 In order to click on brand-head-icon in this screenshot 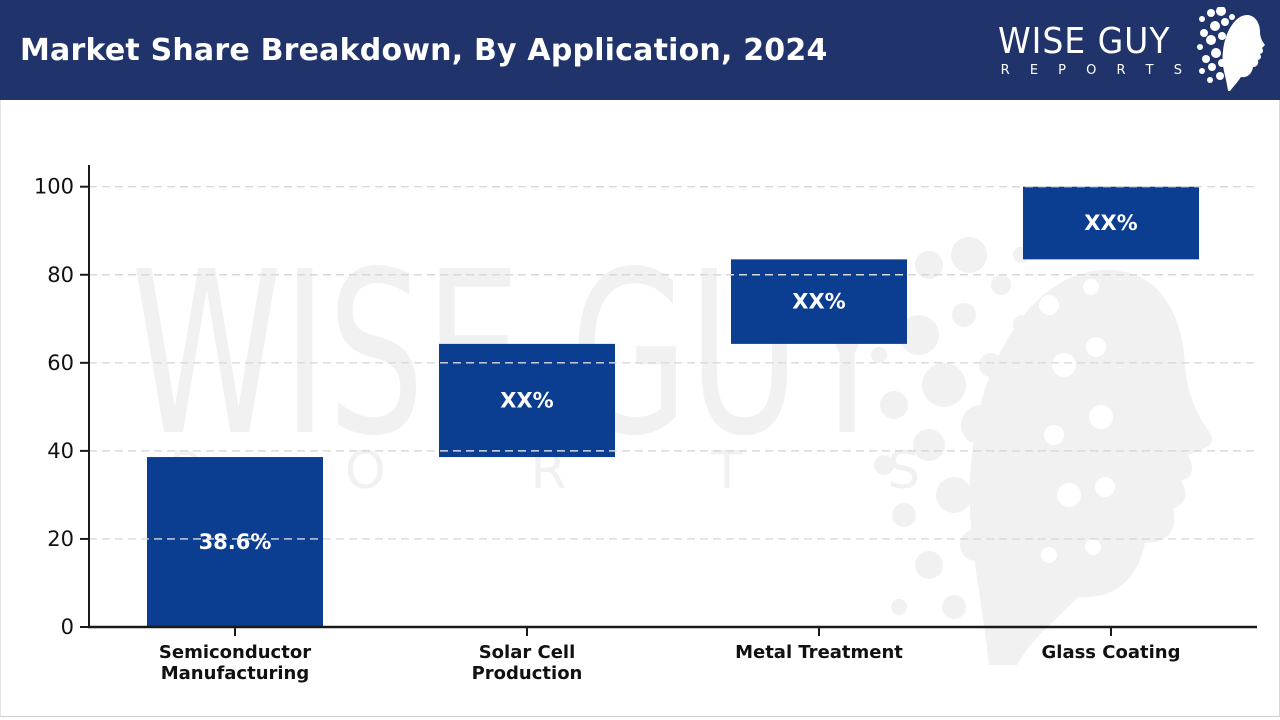, I will do `click(1231, 49)`.